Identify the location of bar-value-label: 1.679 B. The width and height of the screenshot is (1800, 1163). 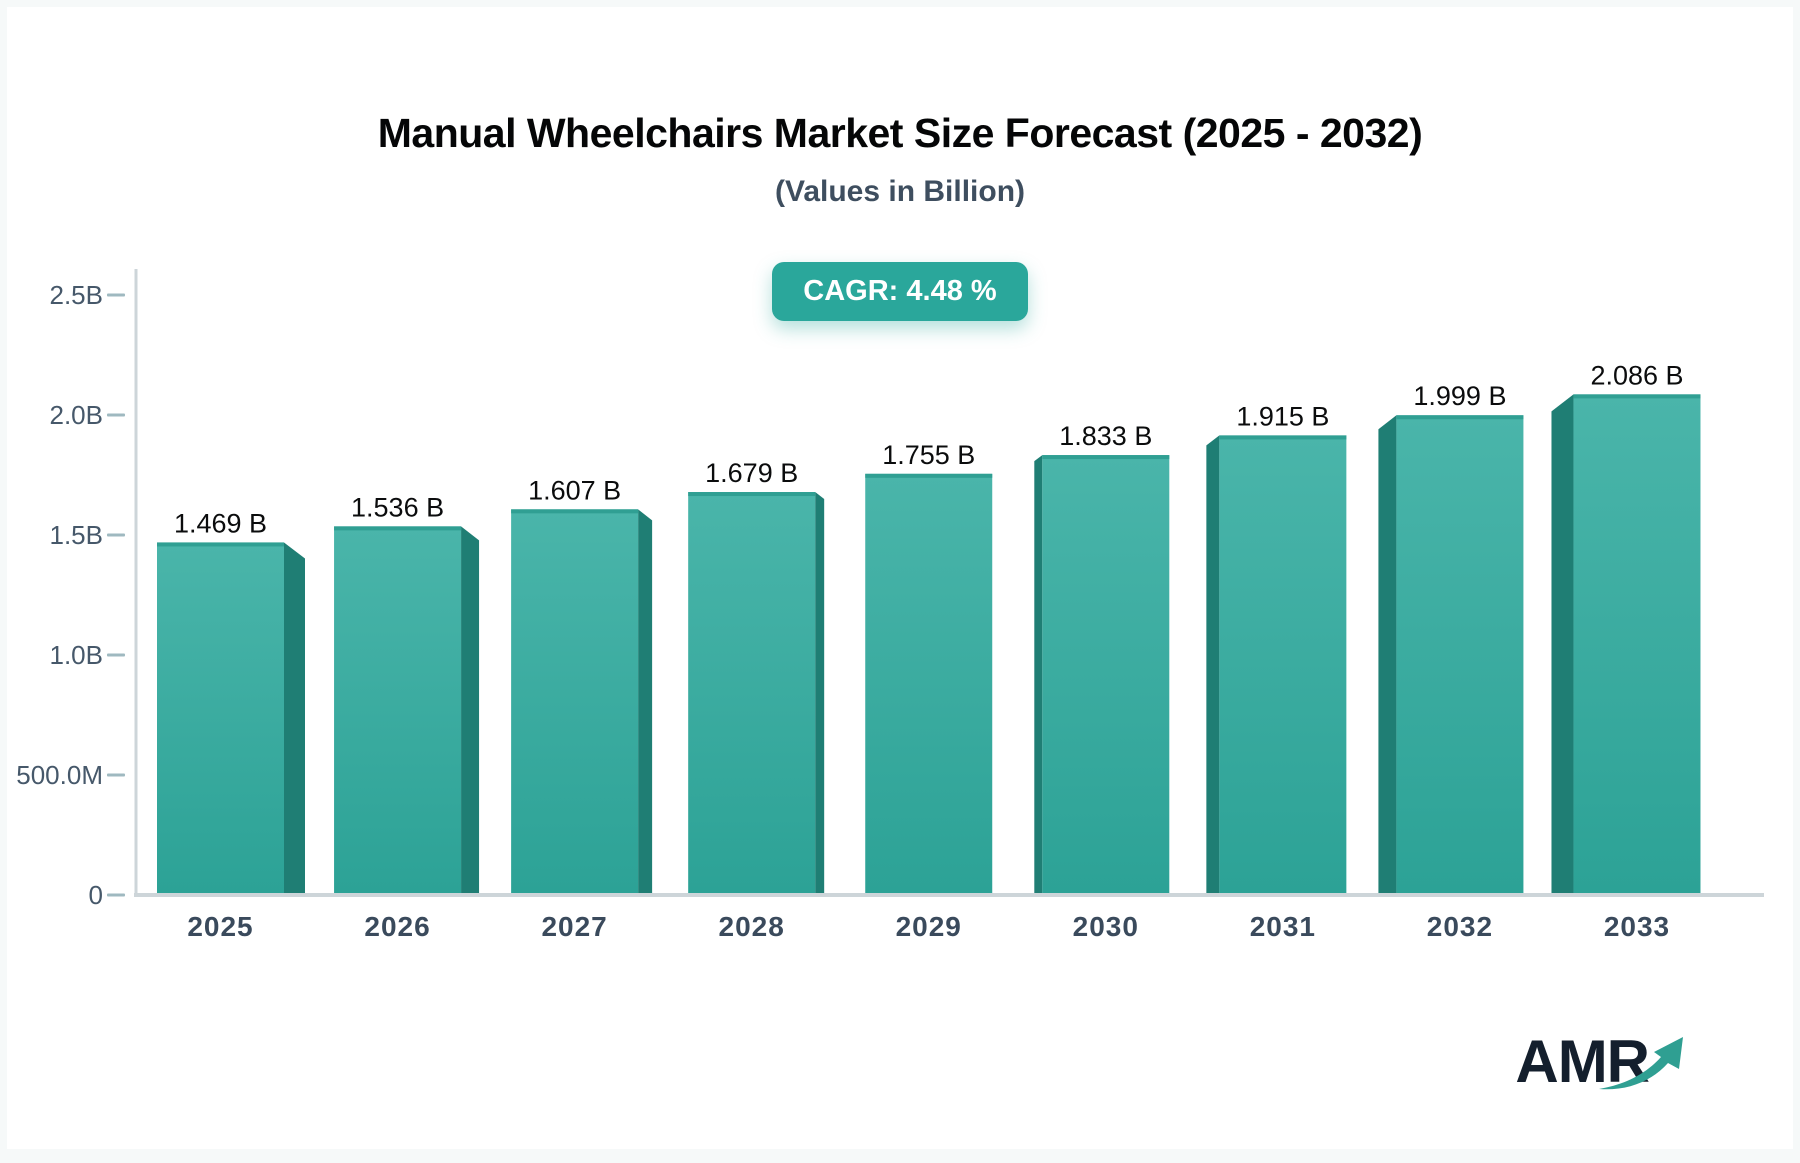
(751, 473).